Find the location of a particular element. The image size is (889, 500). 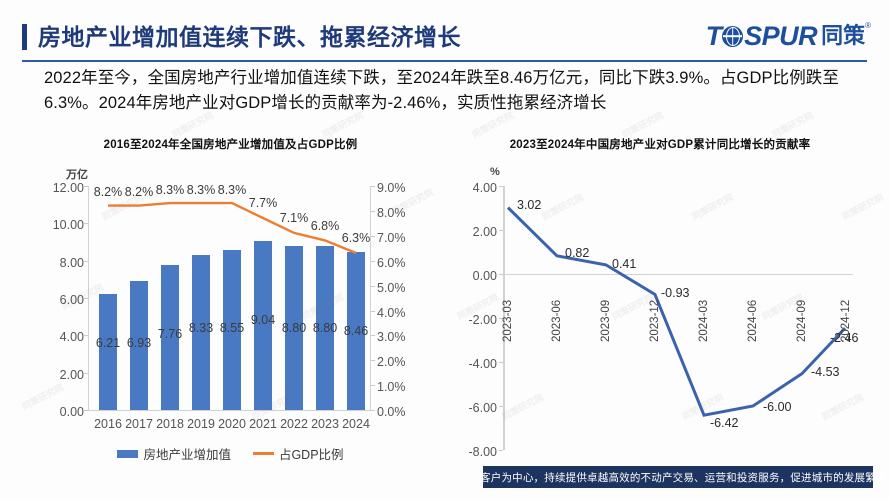

bar-value-2018: 7.76 is located at coordinates (170, 334).